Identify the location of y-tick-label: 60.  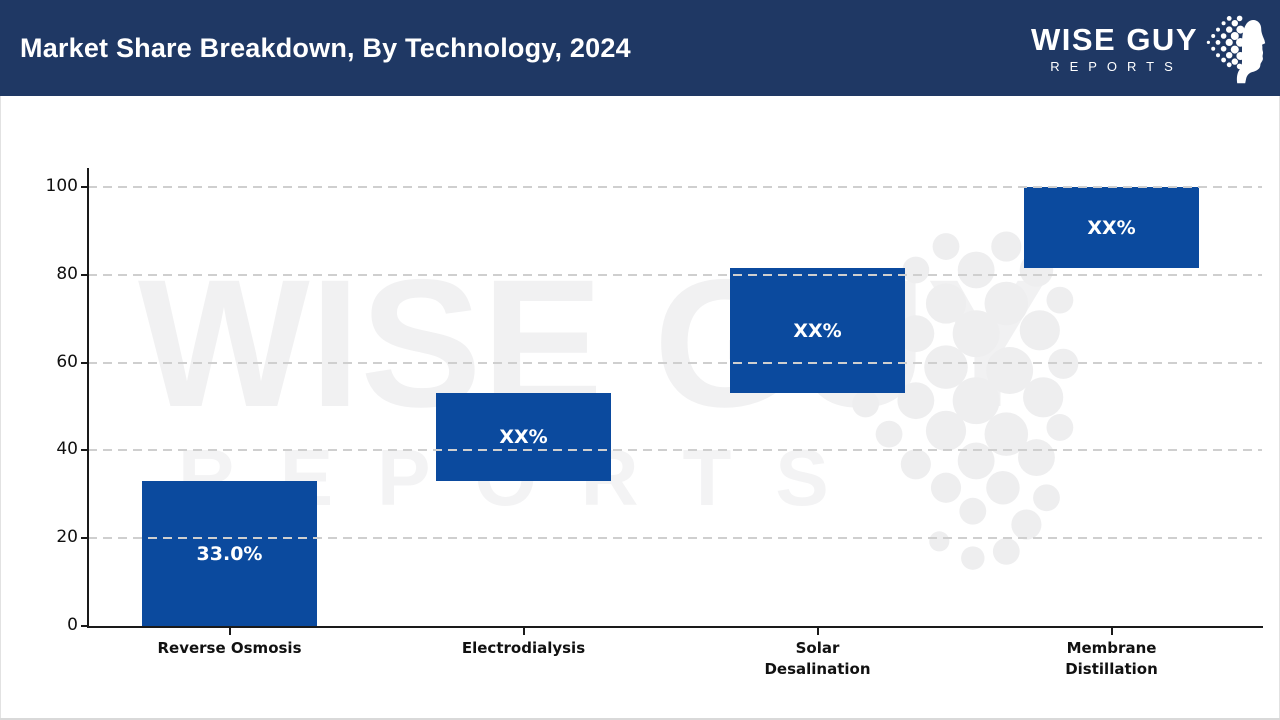
(67, 361).